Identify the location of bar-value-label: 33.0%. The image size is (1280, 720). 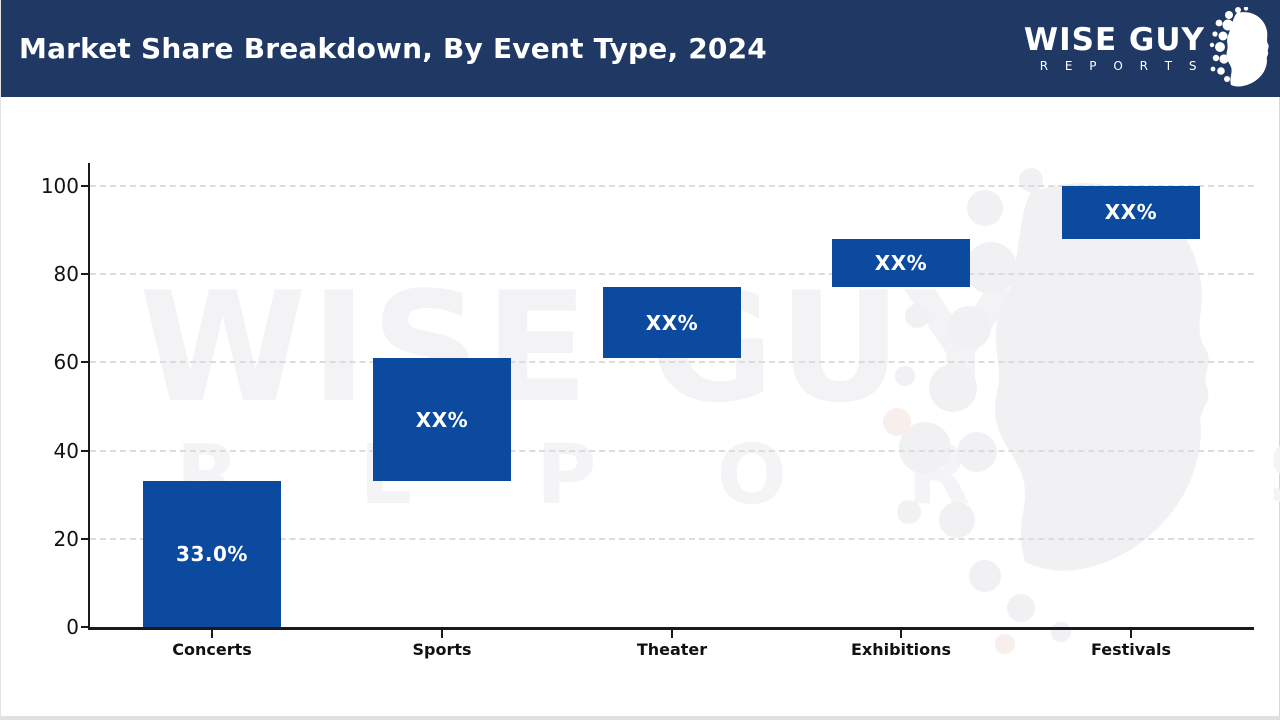
(212, 554).